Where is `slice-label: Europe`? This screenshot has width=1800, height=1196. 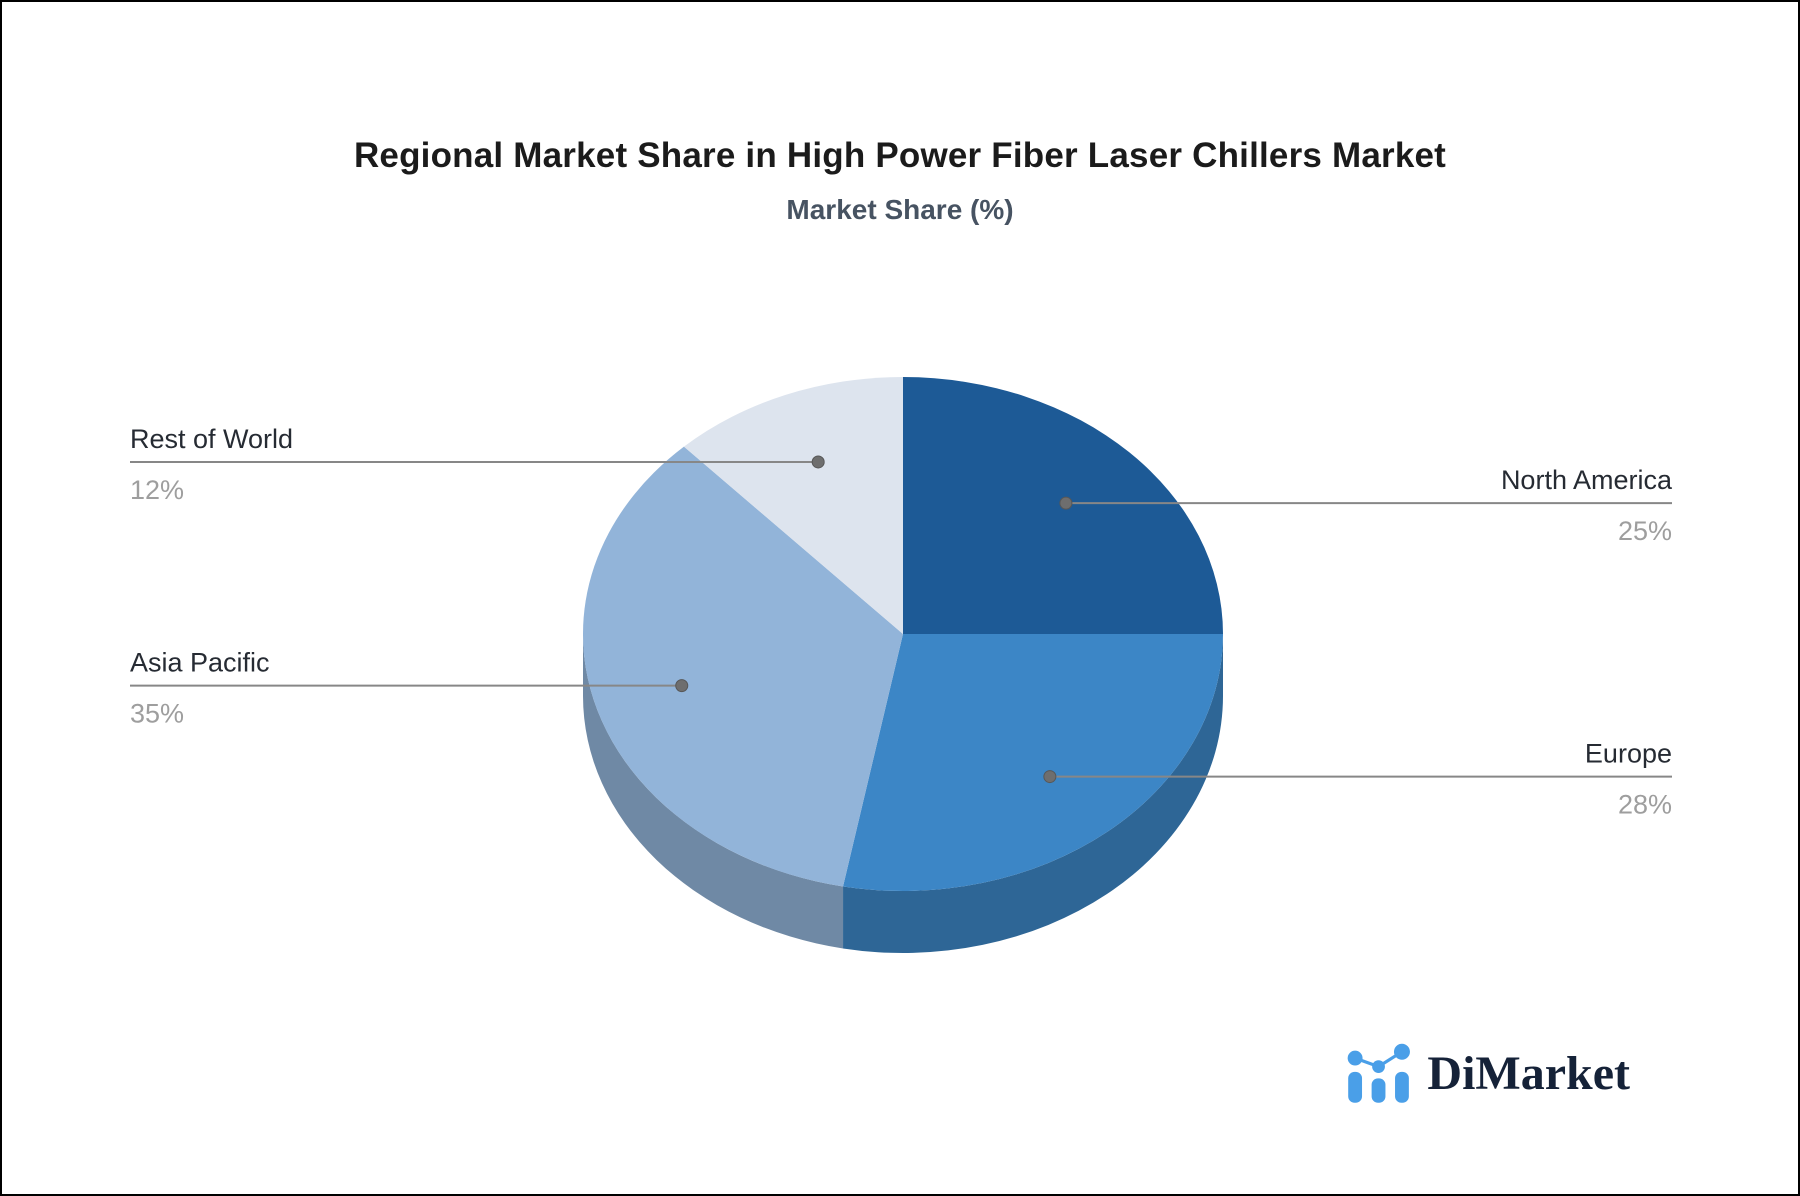 slice-label: Europe is located at coordinates (1628, 754).